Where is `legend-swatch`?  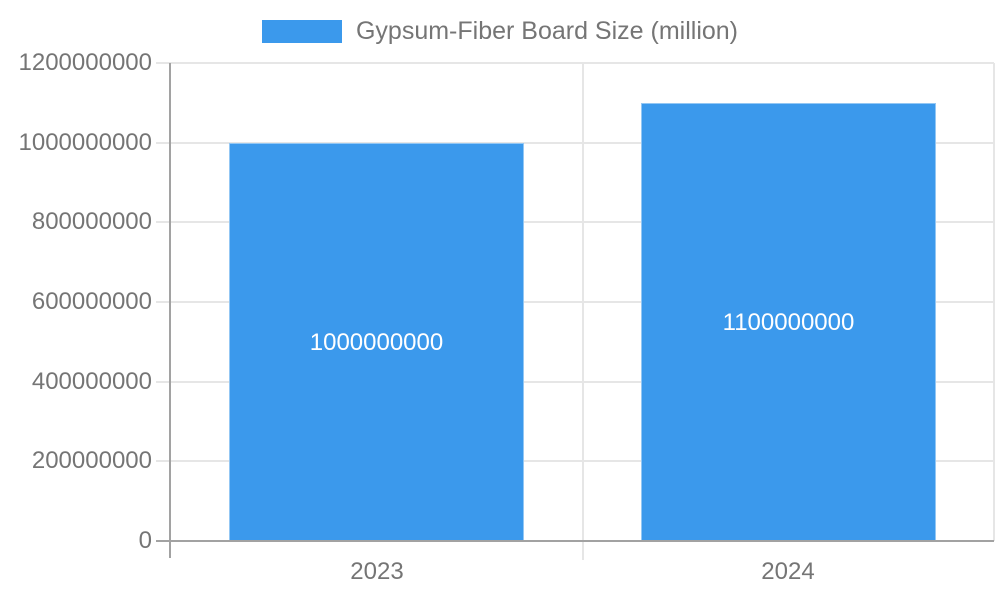
legend-swatch is located at coordinates (301, 31).